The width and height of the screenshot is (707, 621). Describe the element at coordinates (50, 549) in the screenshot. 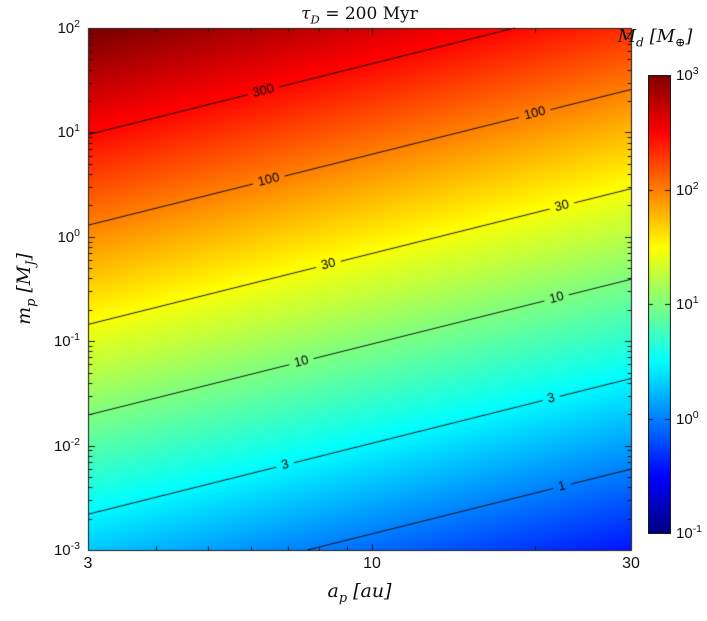

I see `y-tick-label: 10-3` at that location.